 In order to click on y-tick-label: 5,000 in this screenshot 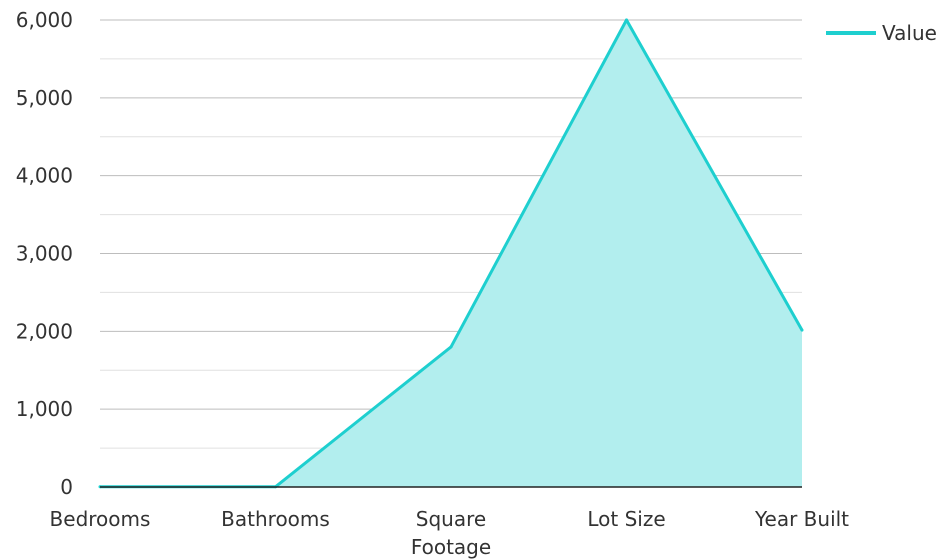, I will do `click(44, 98)`.